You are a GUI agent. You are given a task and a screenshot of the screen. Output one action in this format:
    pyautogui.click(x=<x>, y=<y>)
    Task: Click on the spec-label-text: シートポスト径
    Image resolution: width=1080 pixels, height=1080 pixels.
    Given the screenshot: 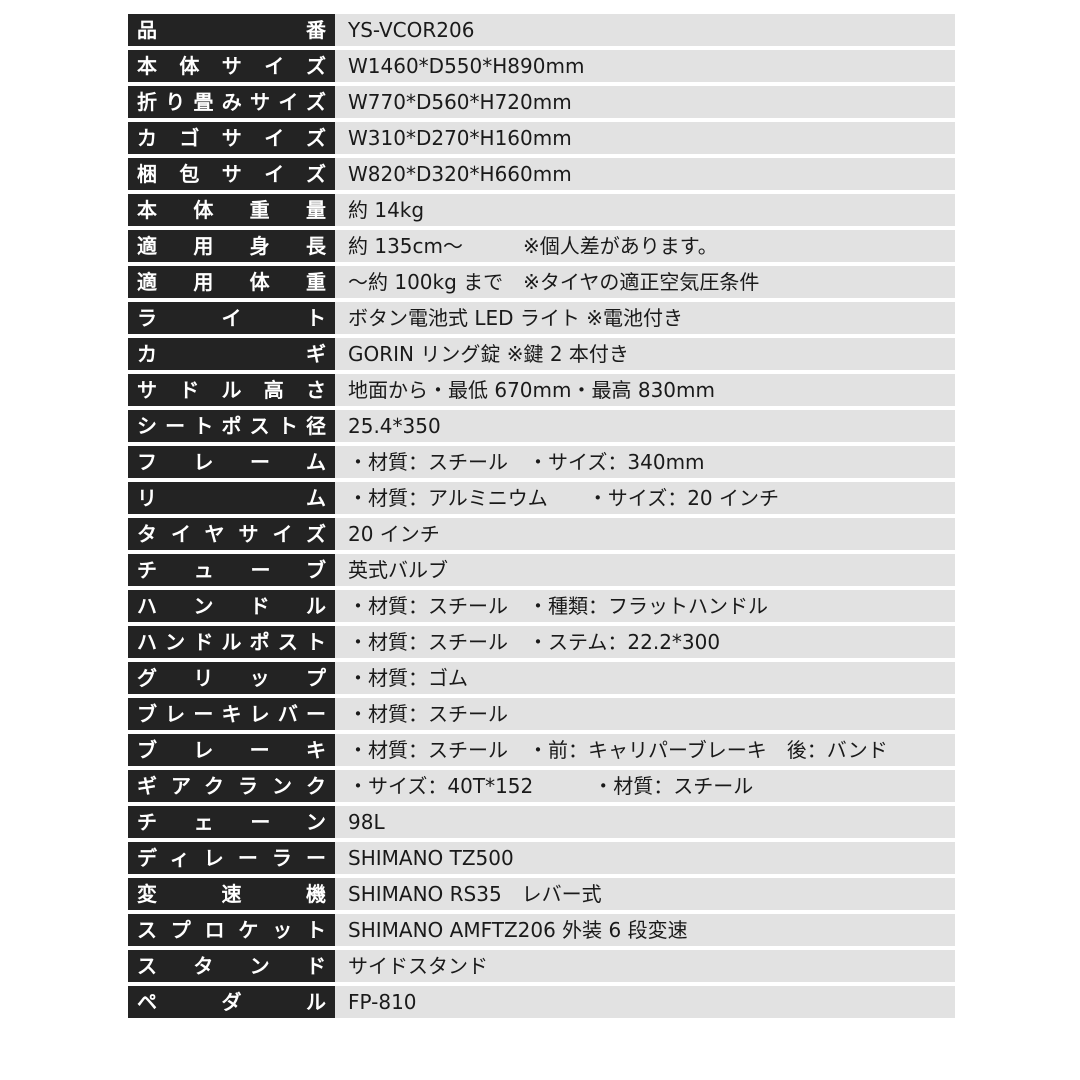 What is the action you would take?
    pyautogui.click(x=231, y=426)
    